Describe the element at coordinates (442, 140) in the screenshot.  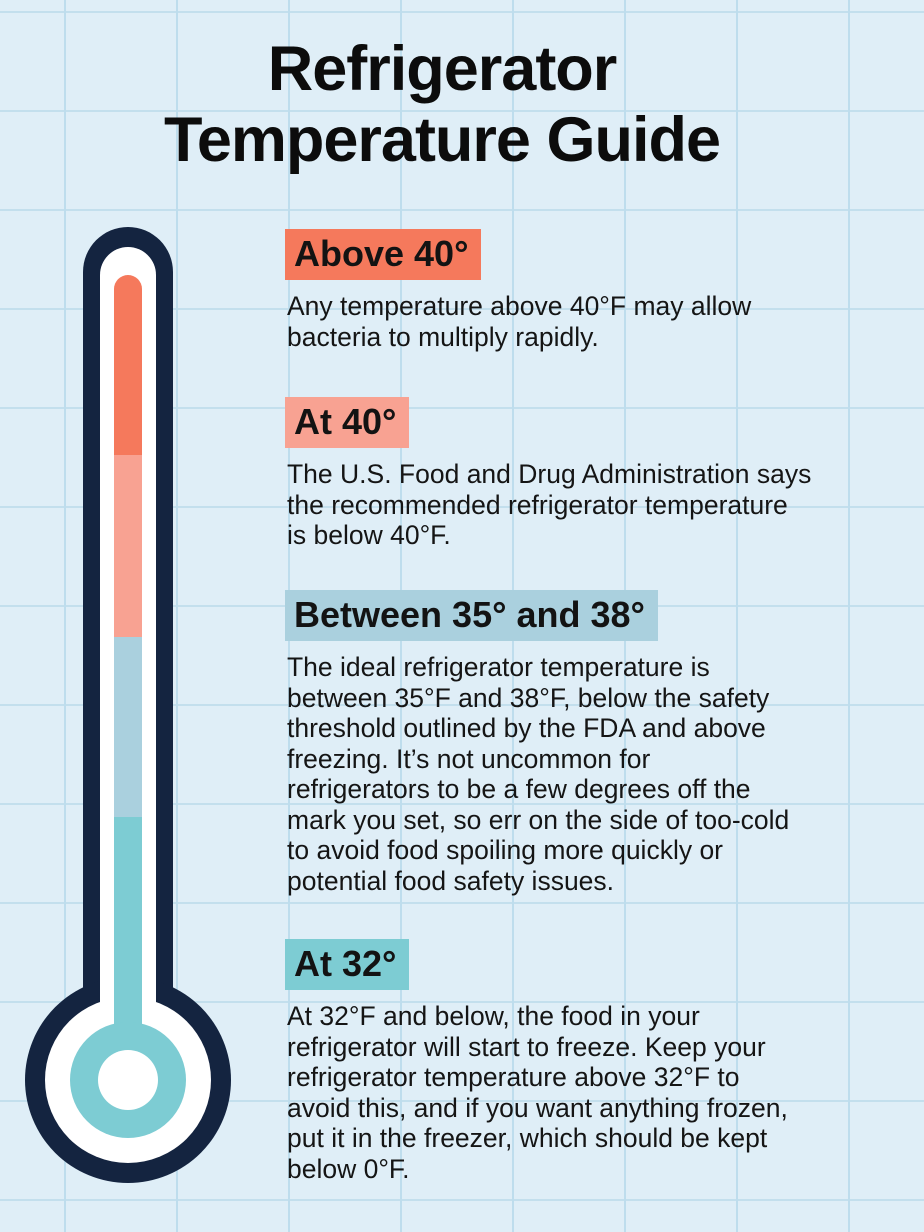
I see `title-line-2: Temperature Guide` at that location.